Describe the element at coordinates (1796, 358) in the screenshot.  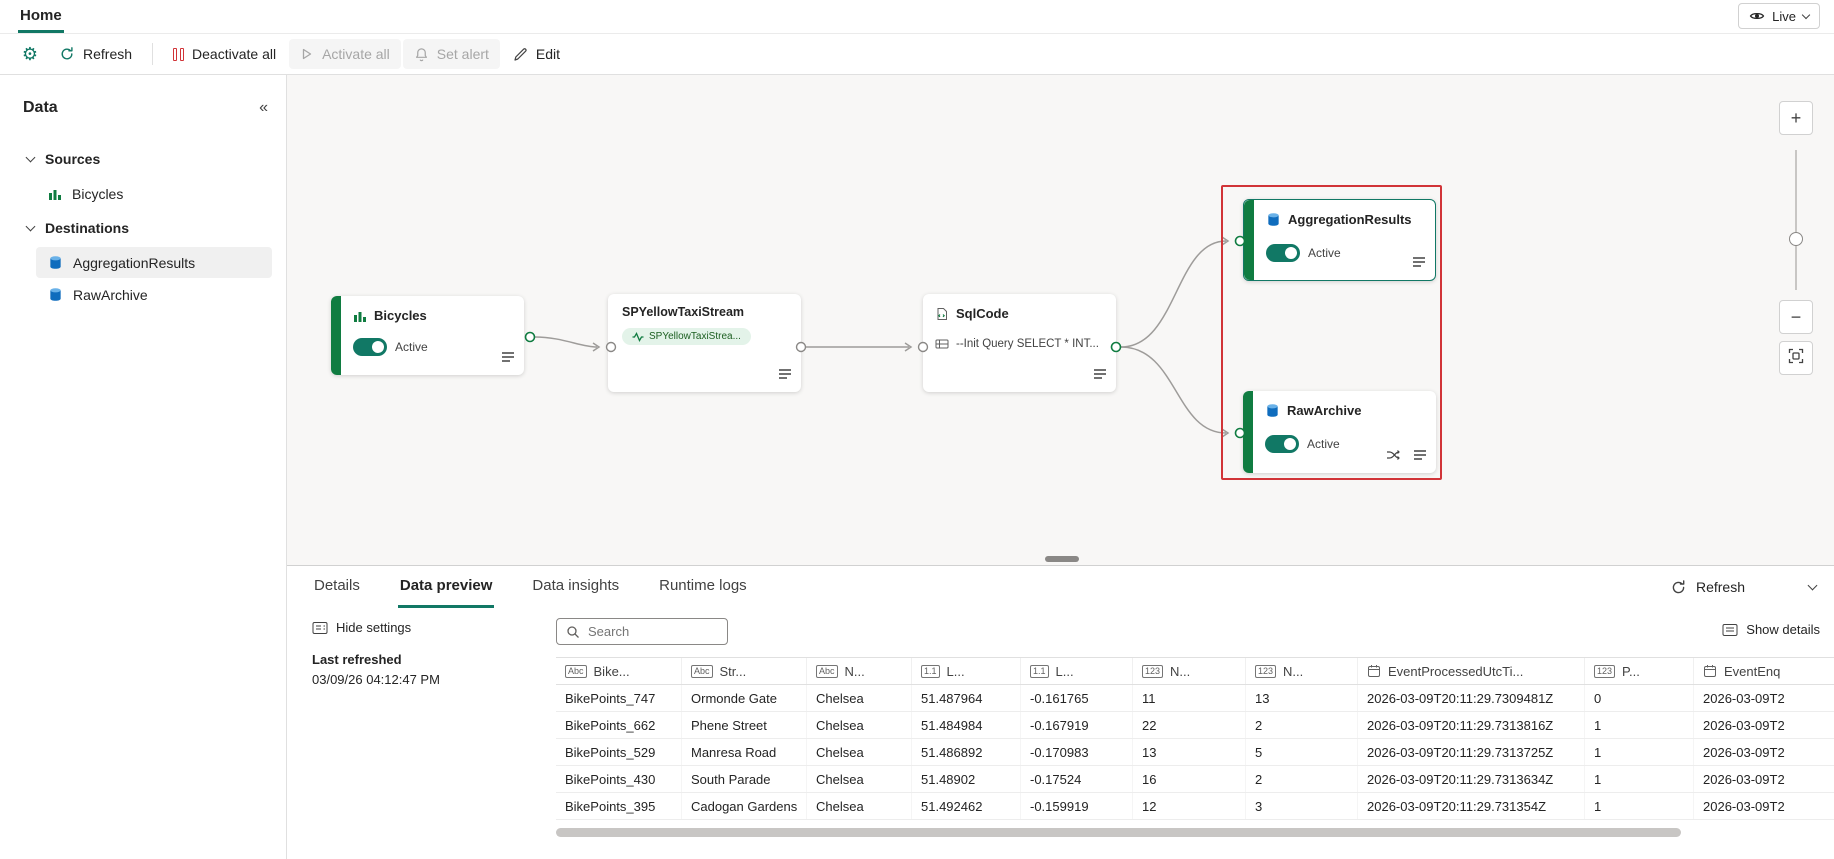
I see `fit-to-view-button` at that location.